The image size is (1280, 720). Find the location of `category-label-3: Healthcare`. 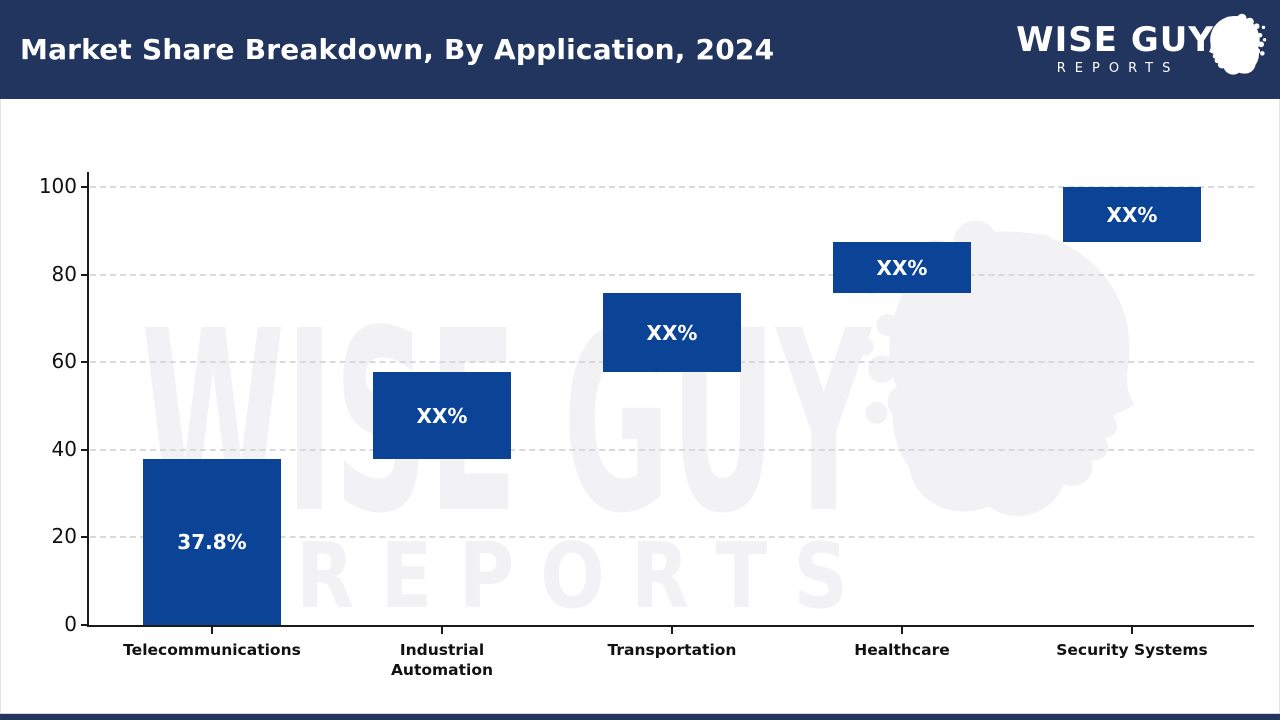

category-label-3: Healthcare is located at coordinates (902, 650).